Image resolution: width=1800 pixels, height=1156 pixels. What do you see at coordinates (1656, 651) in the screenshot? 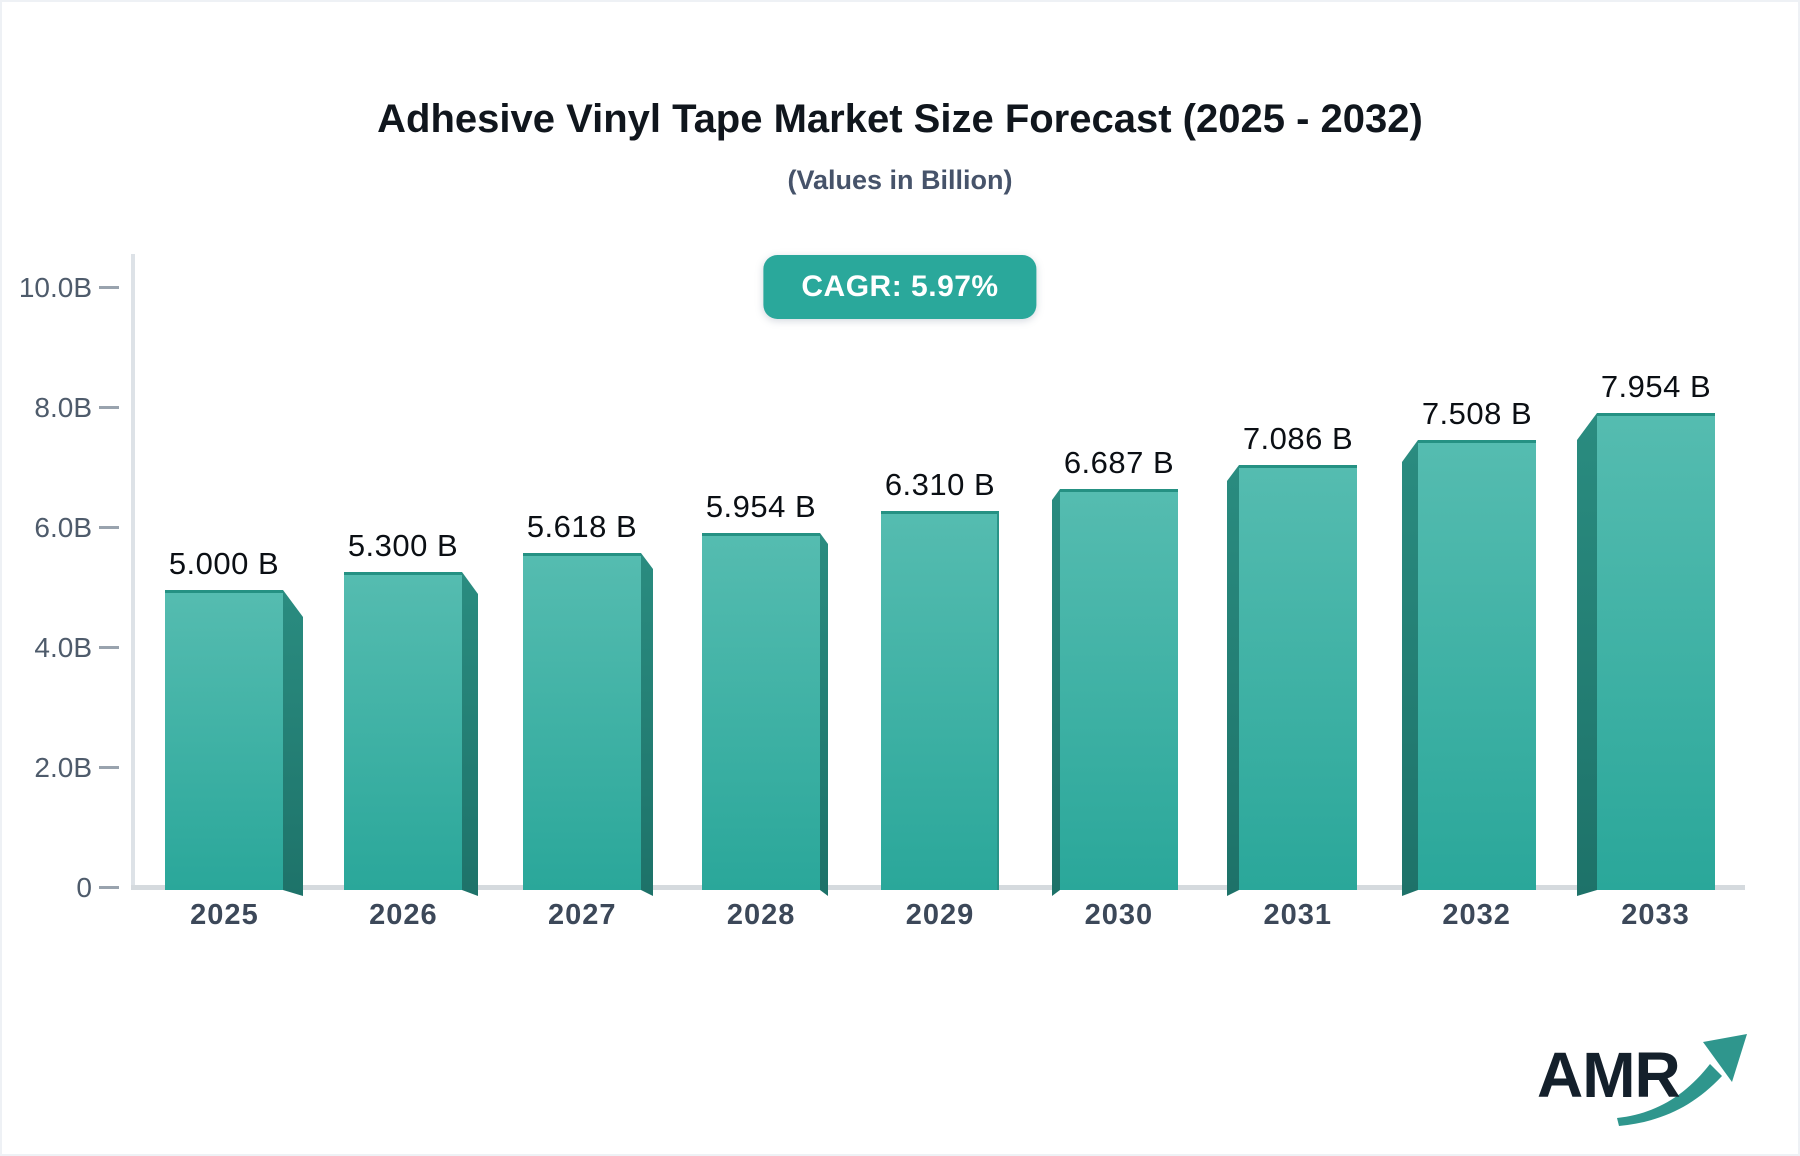
I see `bar-face-2033` at bounding box center [1656, 651].